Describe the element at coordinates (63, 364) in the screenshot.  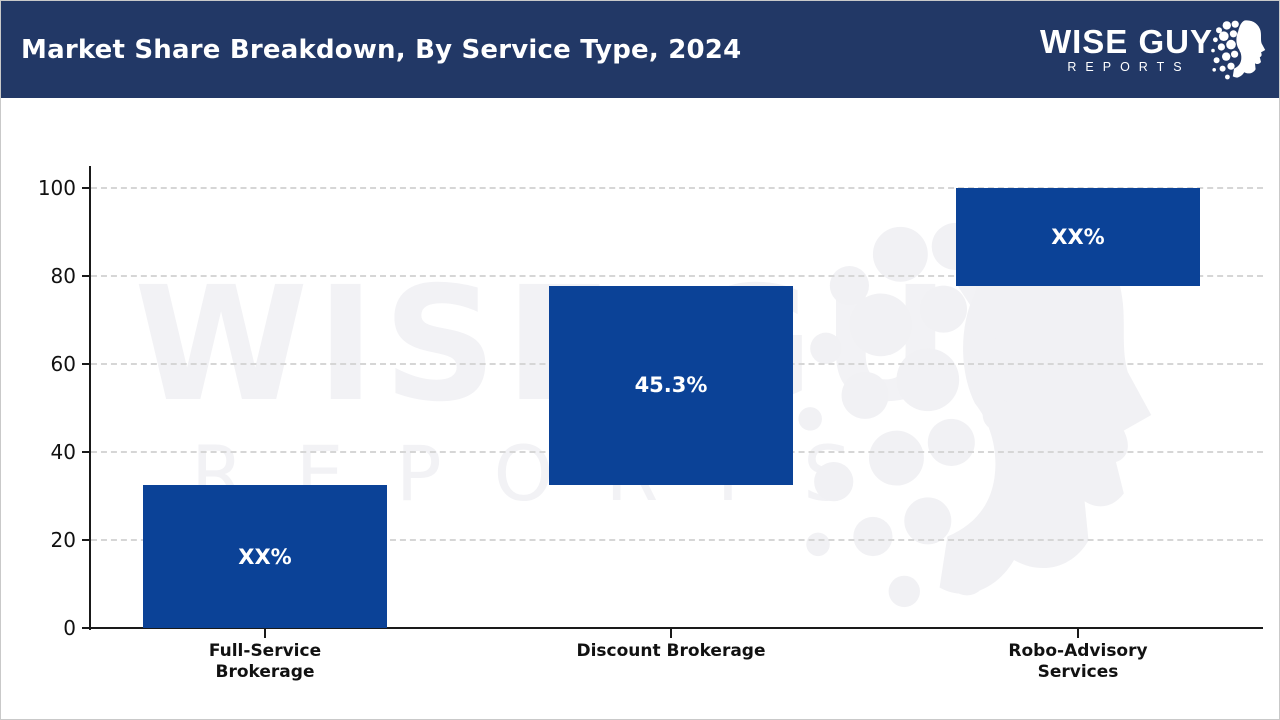
I see `y-tick-label: 60` at that location.